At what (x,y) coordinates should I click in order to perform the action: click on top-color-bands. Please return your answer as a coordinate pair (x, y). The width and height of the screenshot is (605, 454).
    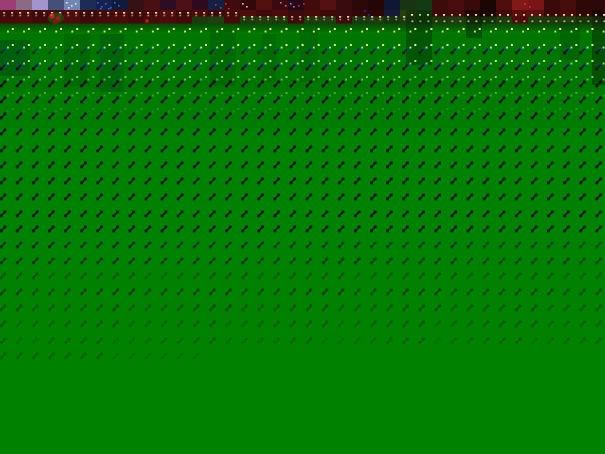
    Looking at the image, I should click on (302, 12).